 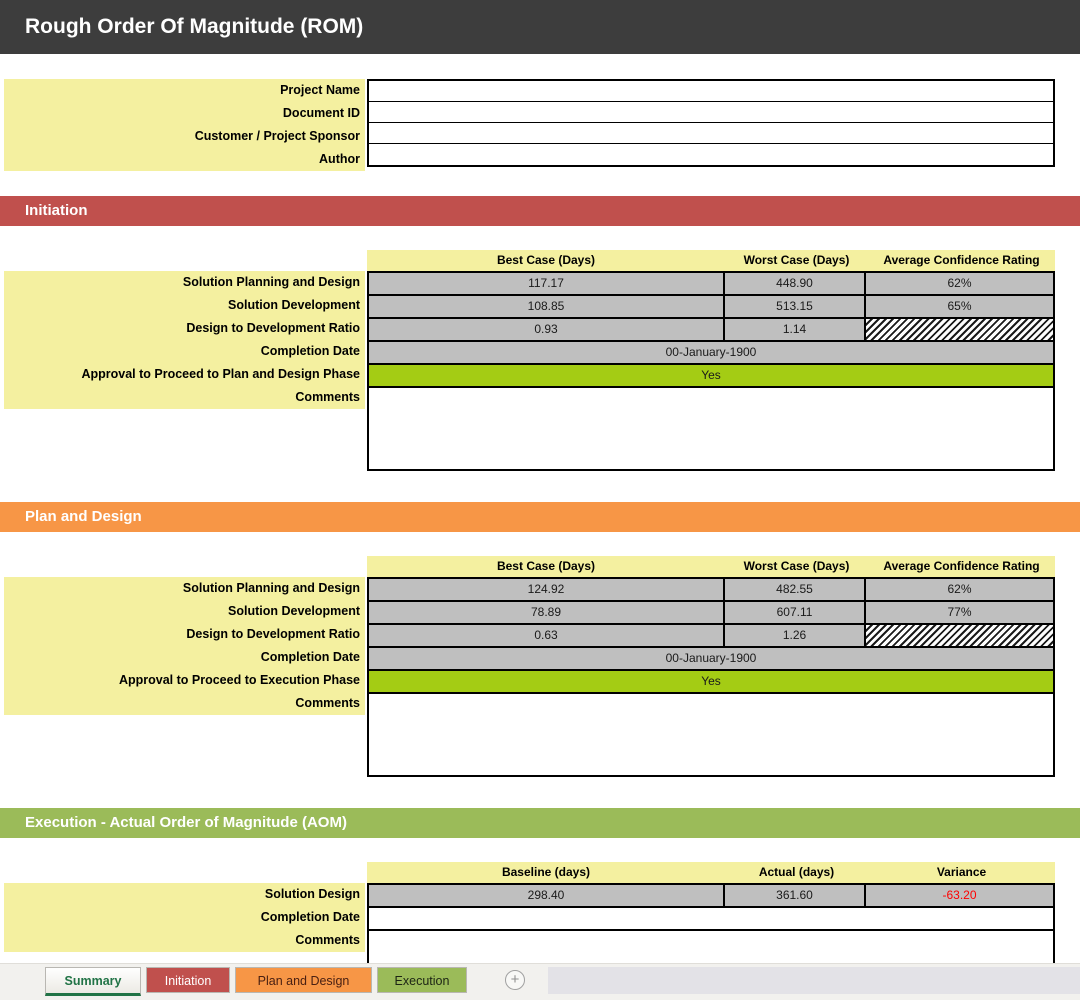 What do you see at coordinates (540, 27) in the screenshot?
I see `title-bar: Rough Order Of Magnitude (ROM)` at bounding box center [540, 27].